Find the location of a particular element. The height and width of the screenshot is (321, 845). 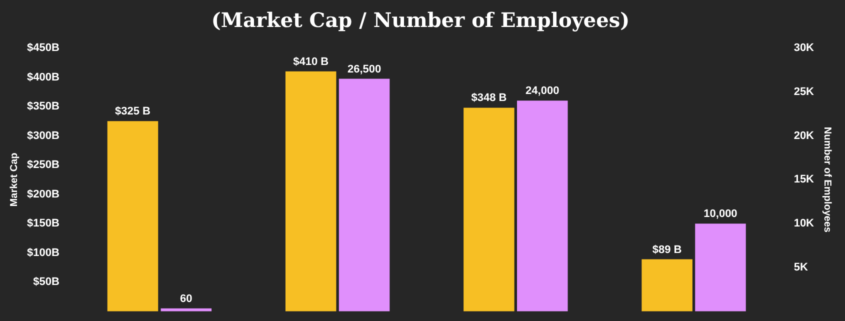

data-label: $89 B is located at coordinates (667, 250).